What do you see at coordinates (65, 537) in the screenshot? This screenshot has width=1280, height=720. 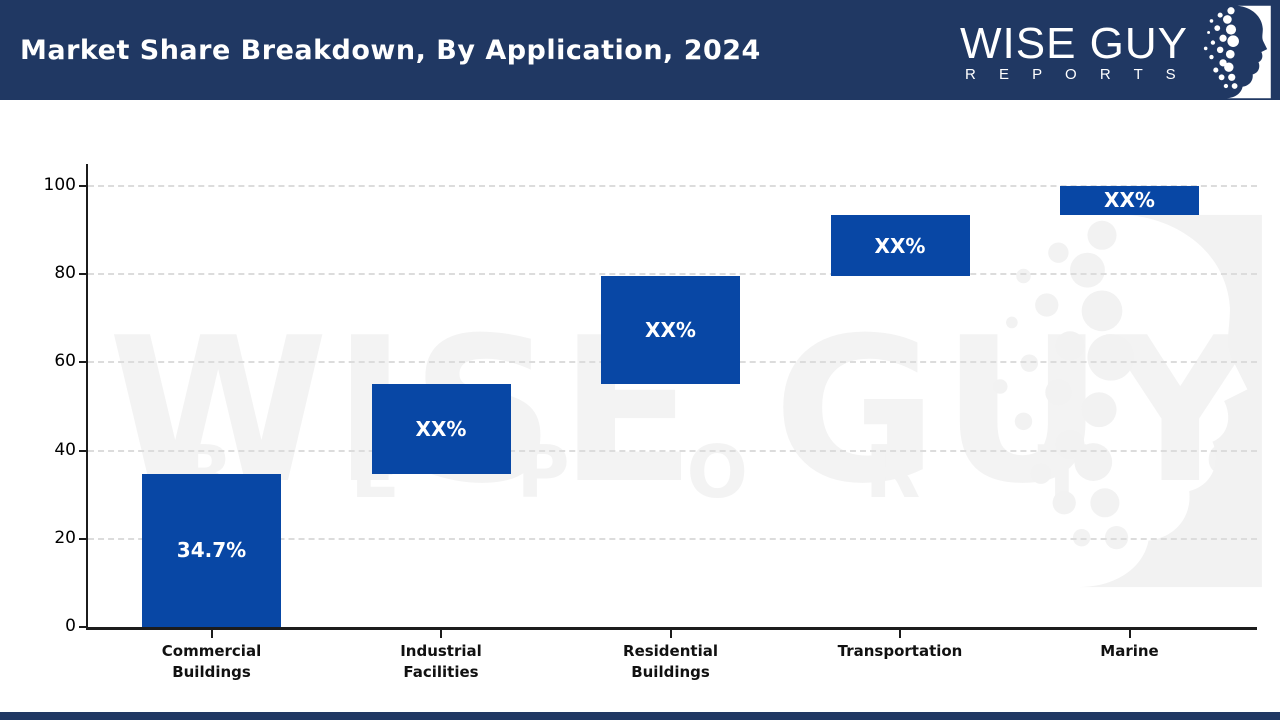 I see `y-tick-label: 20` at bounding box center [65, 537].